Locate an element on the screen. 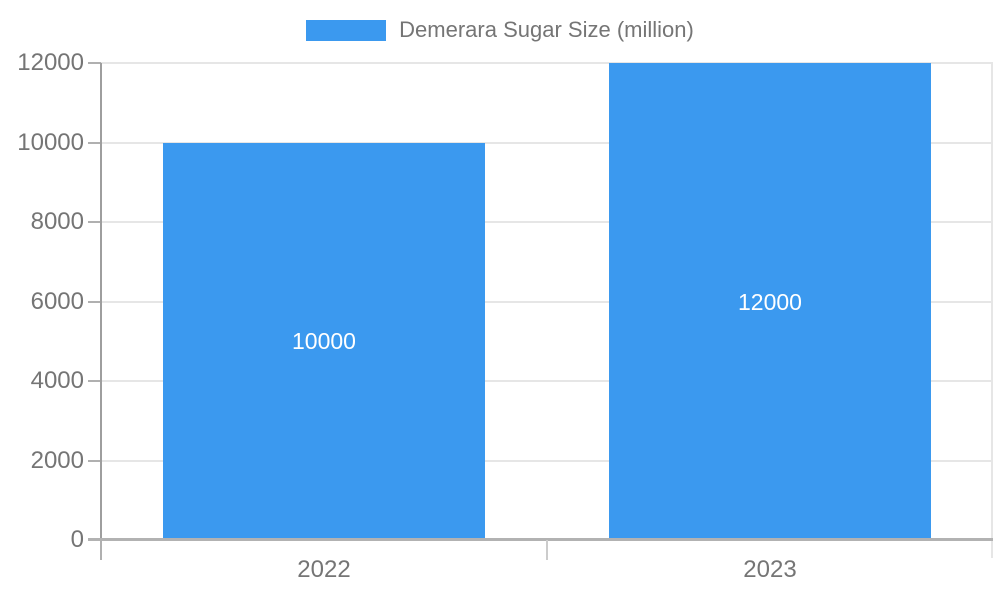  x-axis-label: 2022 is located at coordinates (324, 569).